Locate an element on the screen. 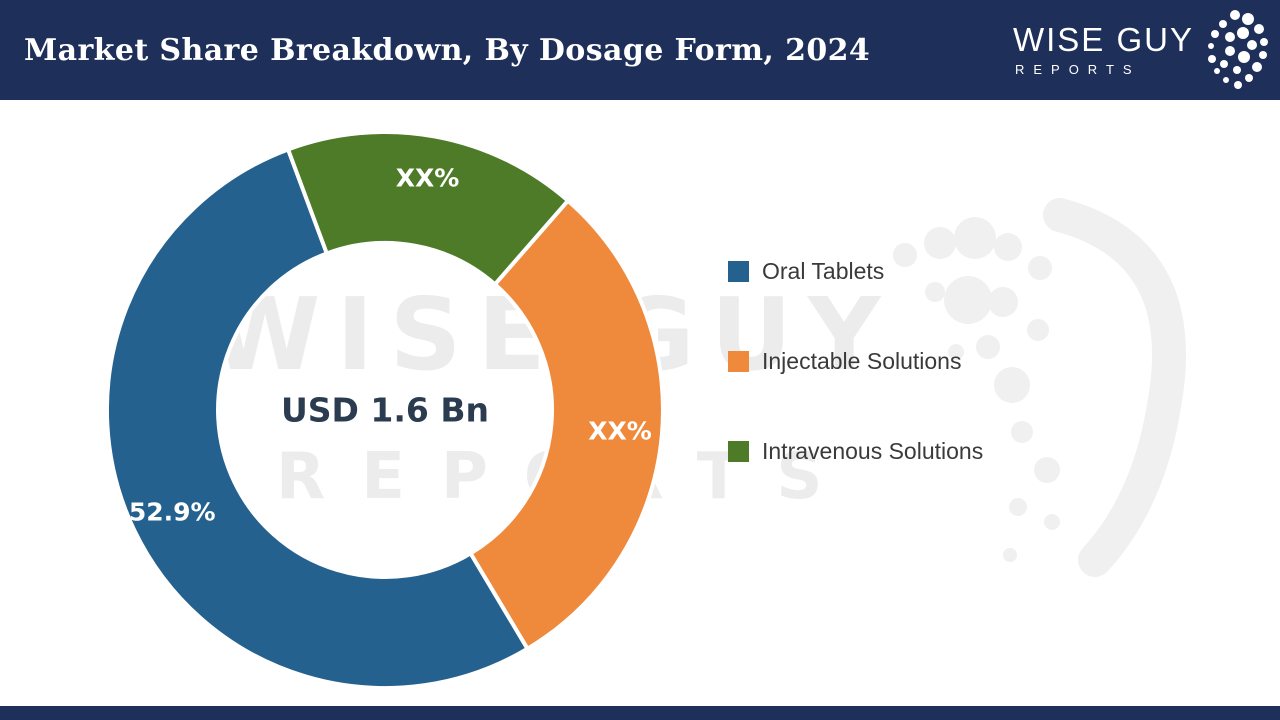  segment-value-label-injectable-solutions: XX% is located at coordinates (620, 431).